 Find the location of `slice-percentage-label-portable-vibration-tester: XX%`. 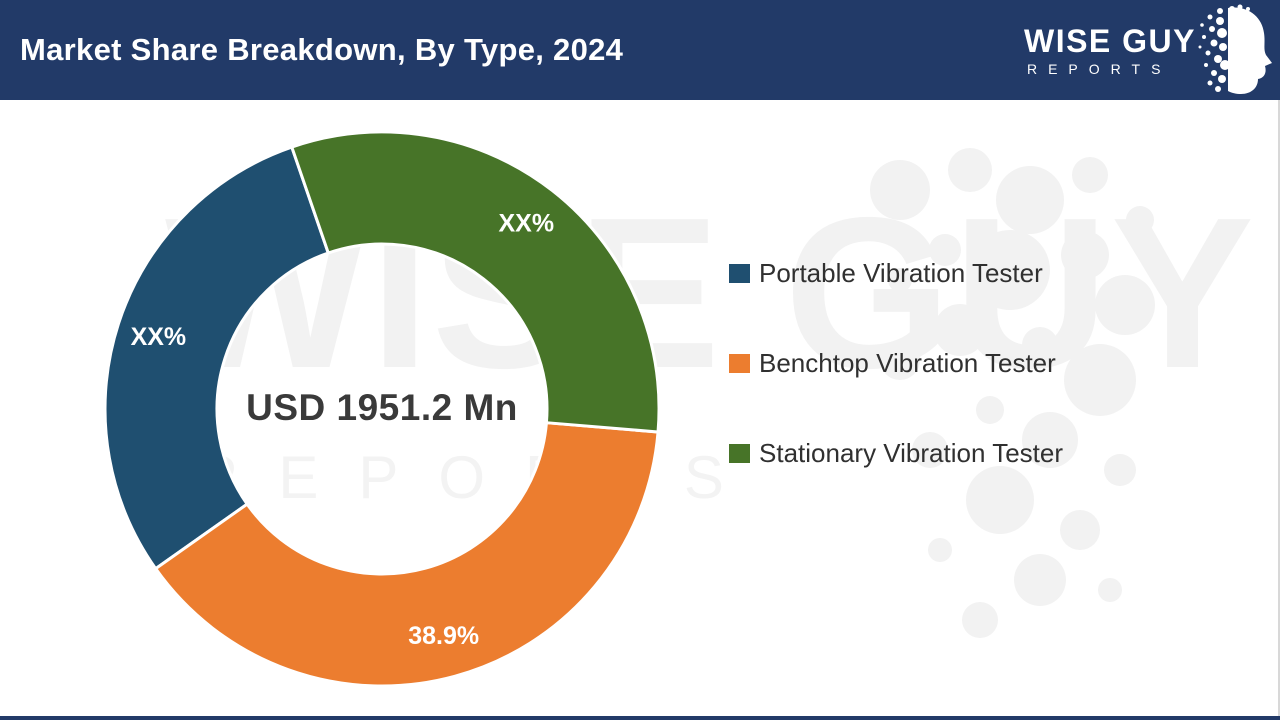

slice-percentage-label-portable-vibration-tester: XX% is located at coordinates (159, 337).